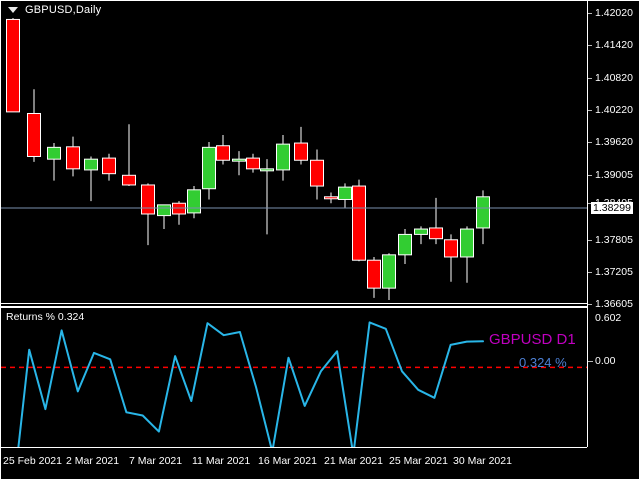 Image resolution: width=640 pixels, height=480 pixels. I want to click on indicator-tick-label: 0.602, so click(608, 318).